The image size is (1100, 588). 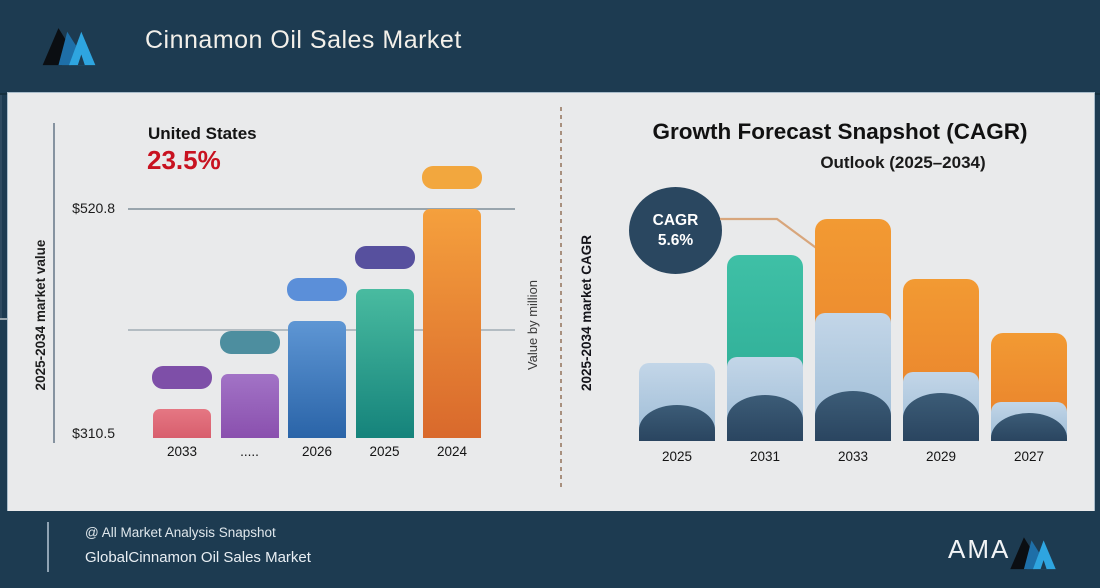 What do you see at coordinates (202, 133) in the screenshot?
I see `region-label: United States` at bounding box center [202, 133].